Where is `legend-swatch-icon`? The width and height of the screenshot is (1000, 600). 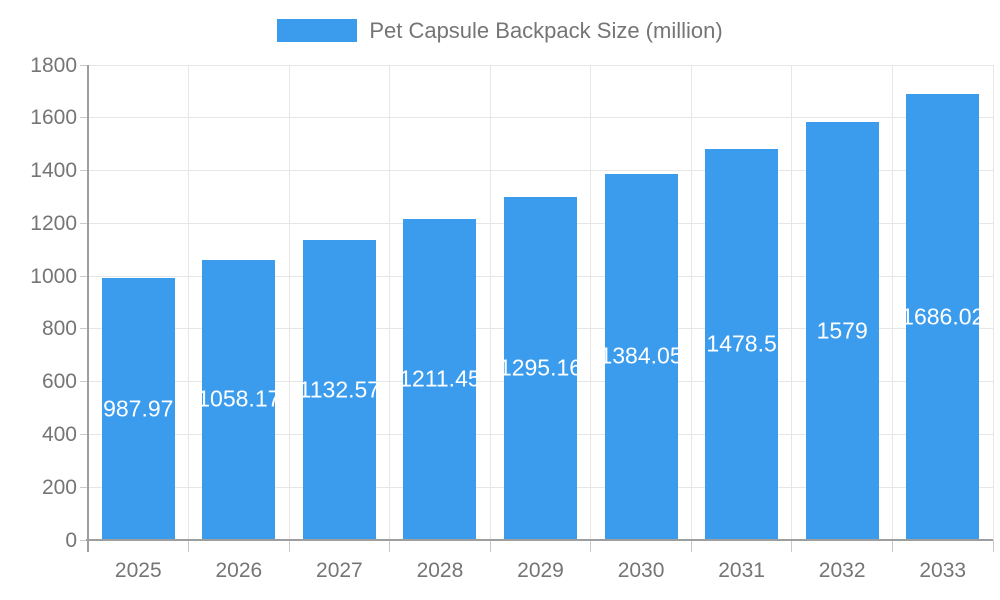 legend-swatch-icon is located at coordinates (317, 30).